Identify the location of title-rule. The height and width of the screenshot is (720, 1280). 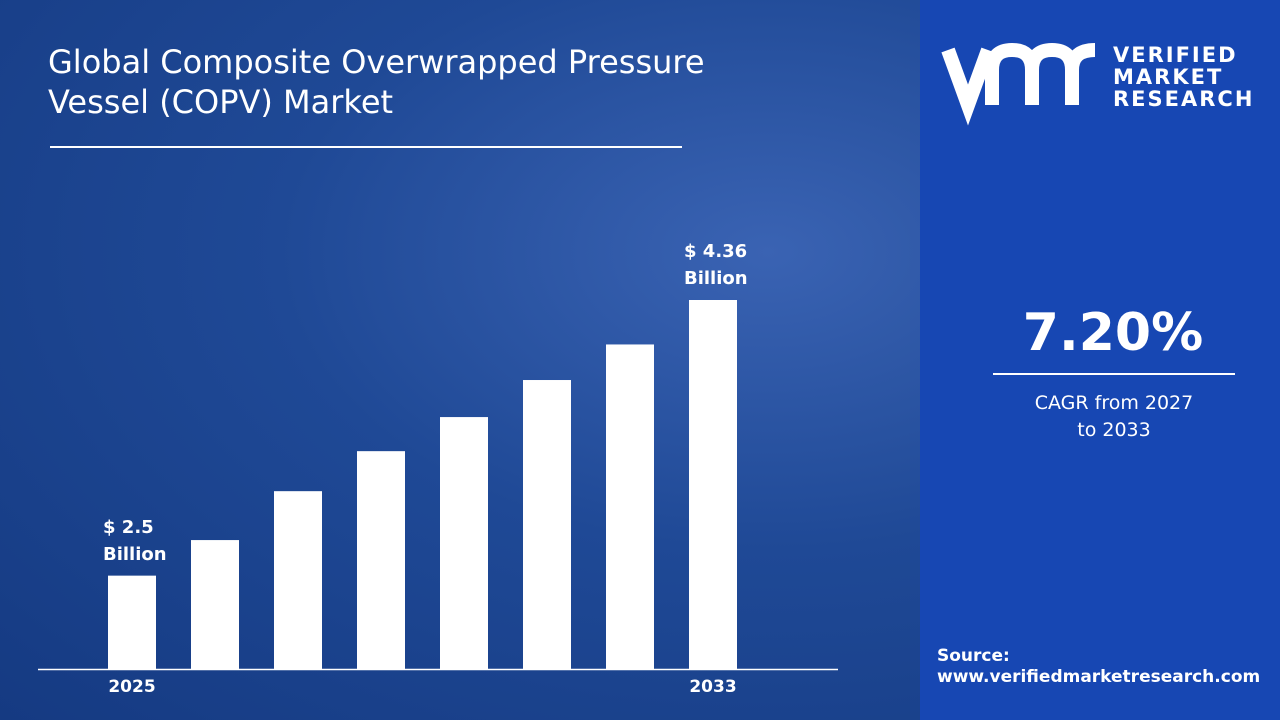
(366, 147).